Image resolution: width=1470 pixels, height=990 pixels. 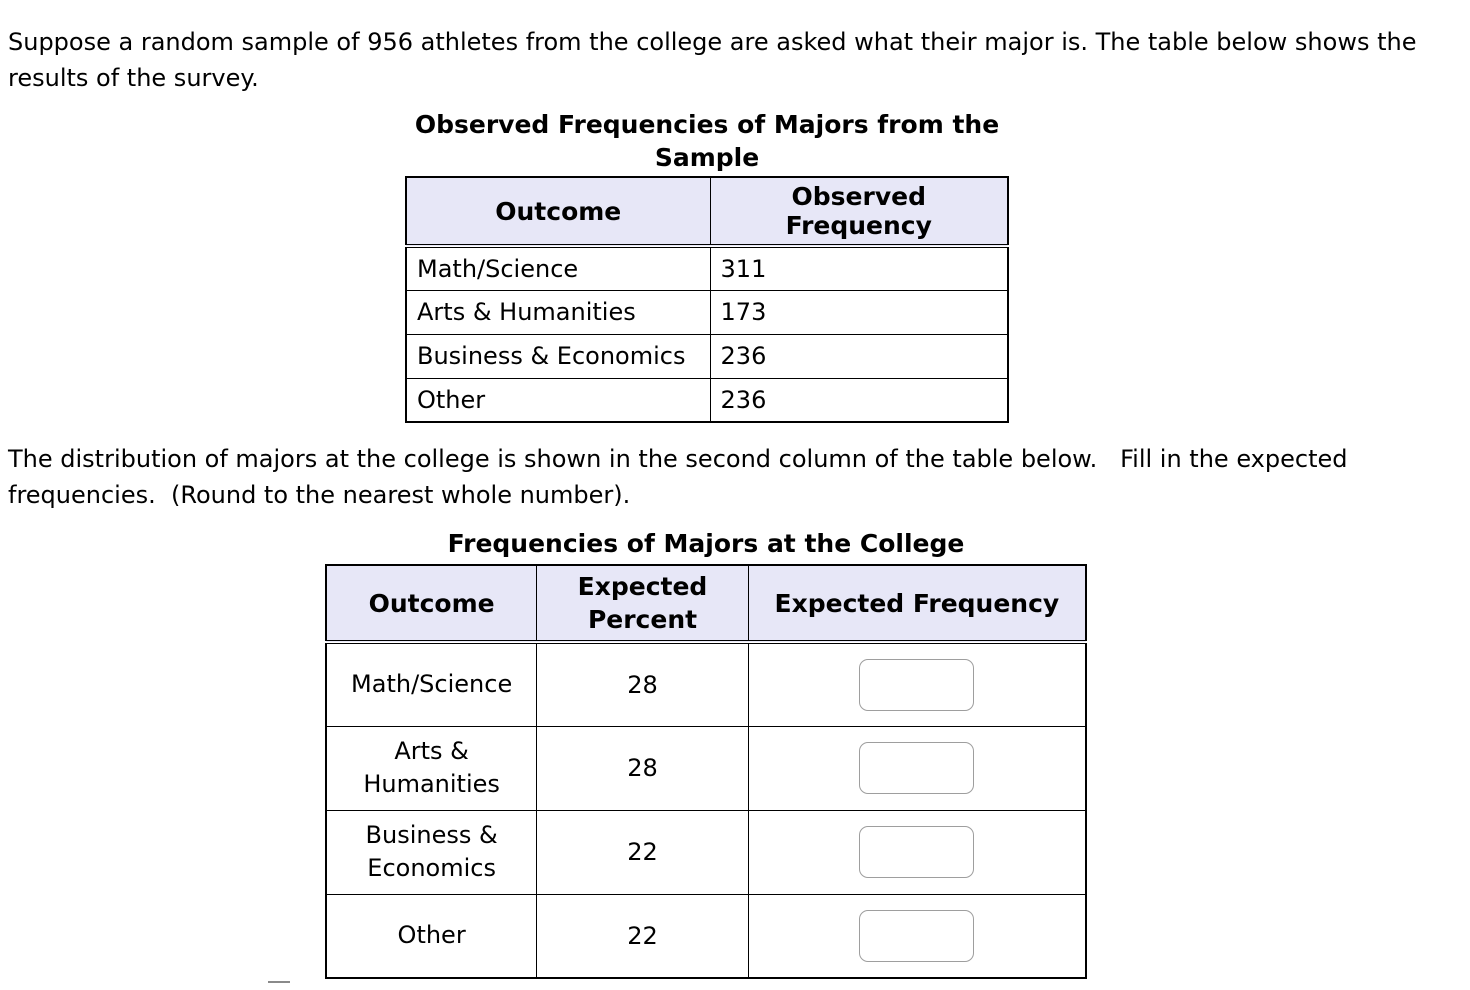 I want to click on expected-table-title: Frequencies of Majors at the College, so click(x=706, y=543).